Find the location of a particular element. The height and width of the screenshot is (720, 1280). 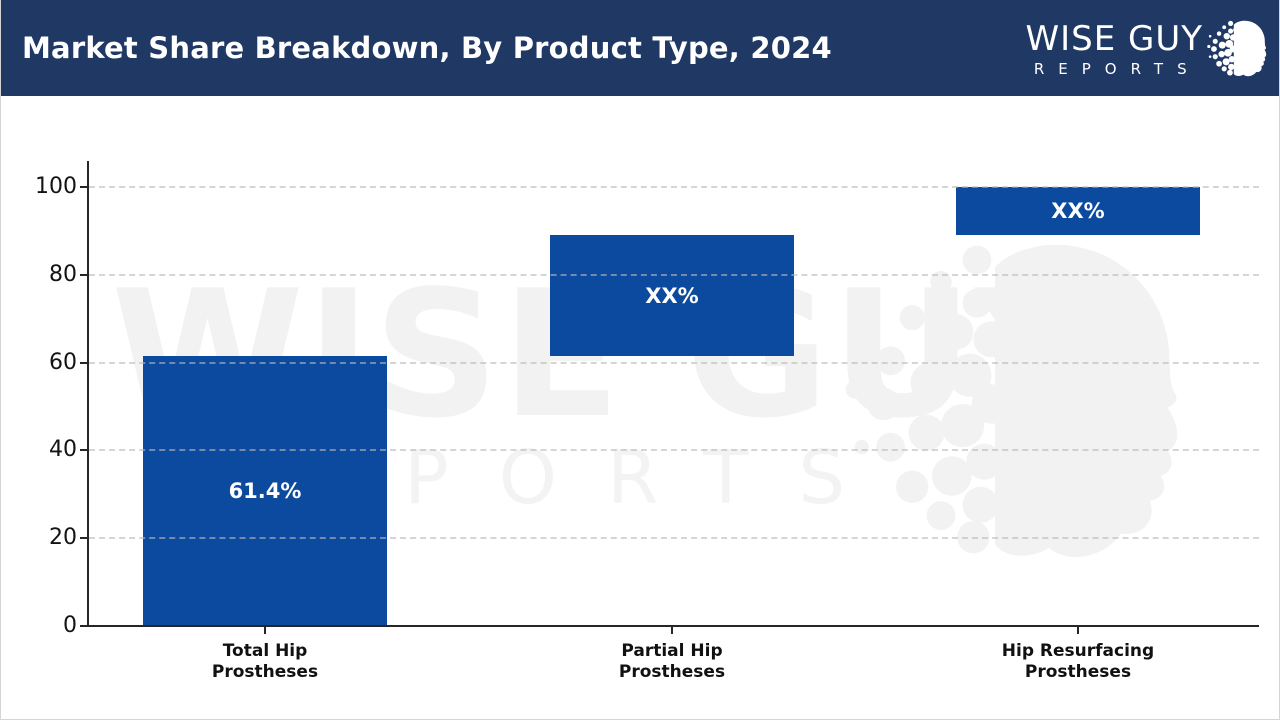

x-axis-category-label: Hip Resurfacing Prostheses is located at coordinates (1078, 662).